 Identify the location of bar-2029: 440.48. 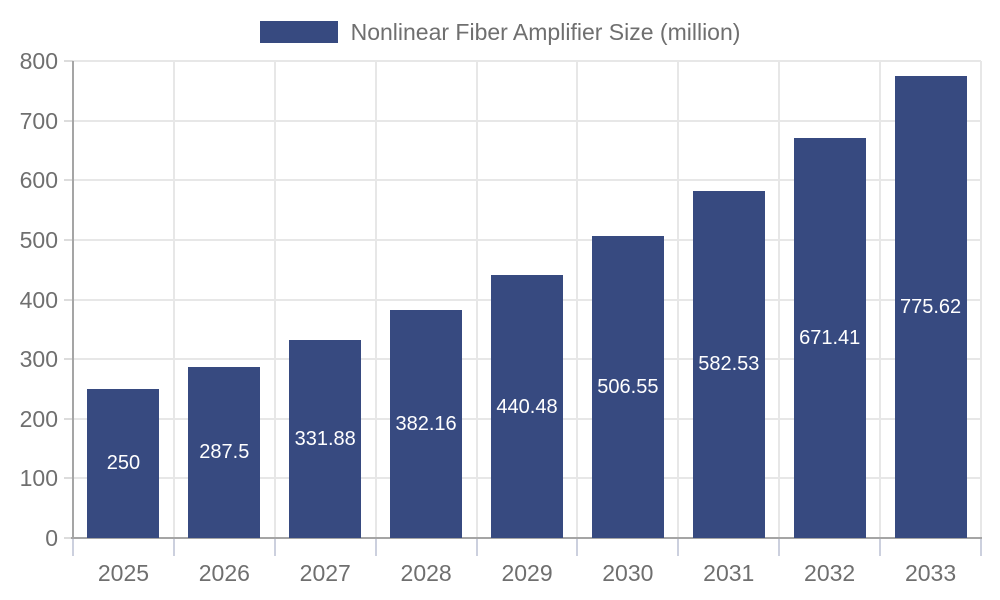
(527, 406).